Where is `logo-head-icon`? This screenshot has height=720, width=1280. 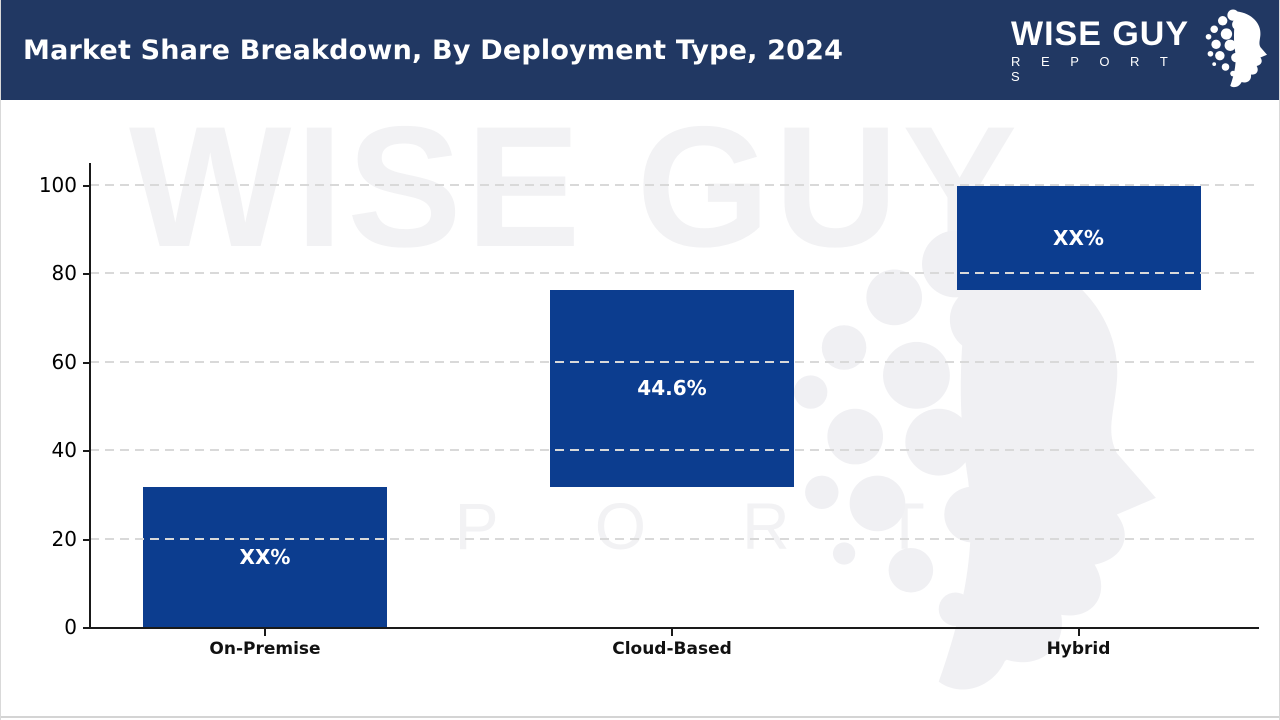 logo-head-icon is located at coordinates (1236, 48).